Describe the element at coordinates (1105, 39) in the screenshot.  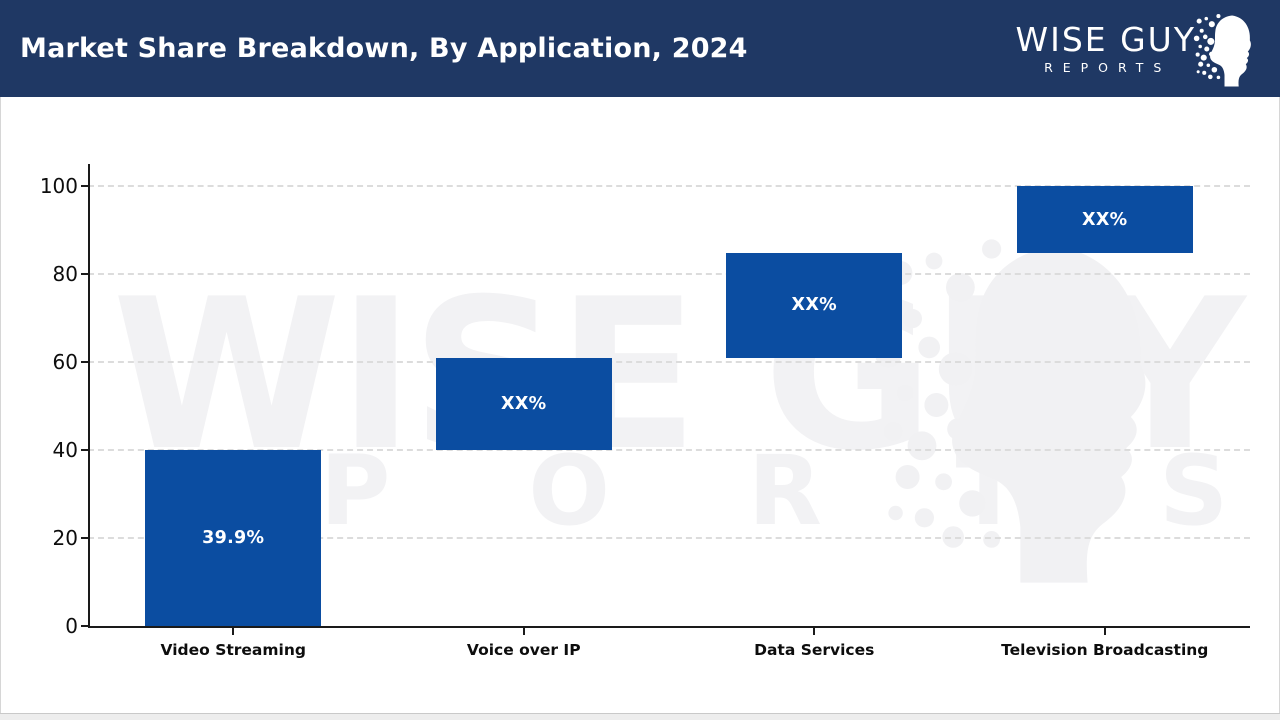
I see `brand-logo-line1: WISE GUY` at that location.